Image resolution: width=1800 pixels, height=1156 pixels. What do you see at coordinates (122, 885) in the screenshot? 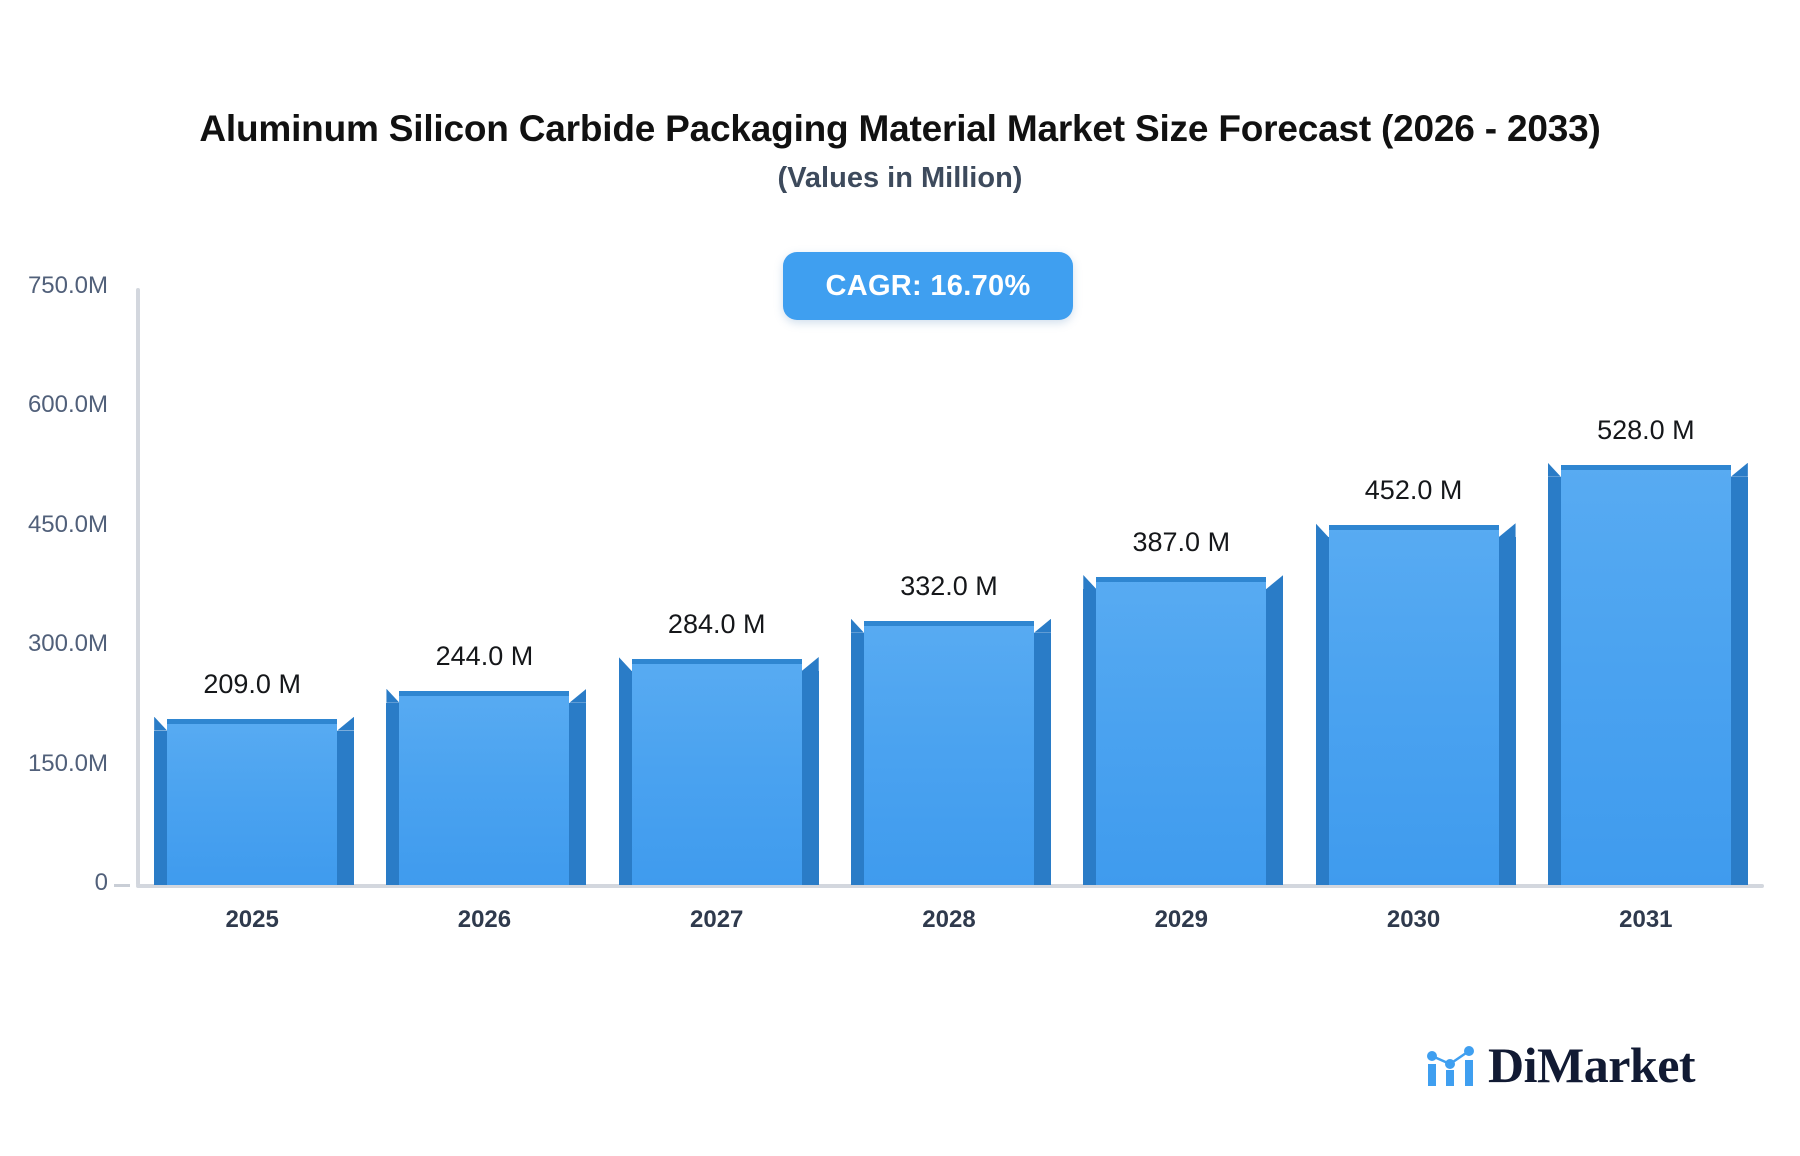
I see `y-axis-tick-mark` at bounding box center [122, 885].